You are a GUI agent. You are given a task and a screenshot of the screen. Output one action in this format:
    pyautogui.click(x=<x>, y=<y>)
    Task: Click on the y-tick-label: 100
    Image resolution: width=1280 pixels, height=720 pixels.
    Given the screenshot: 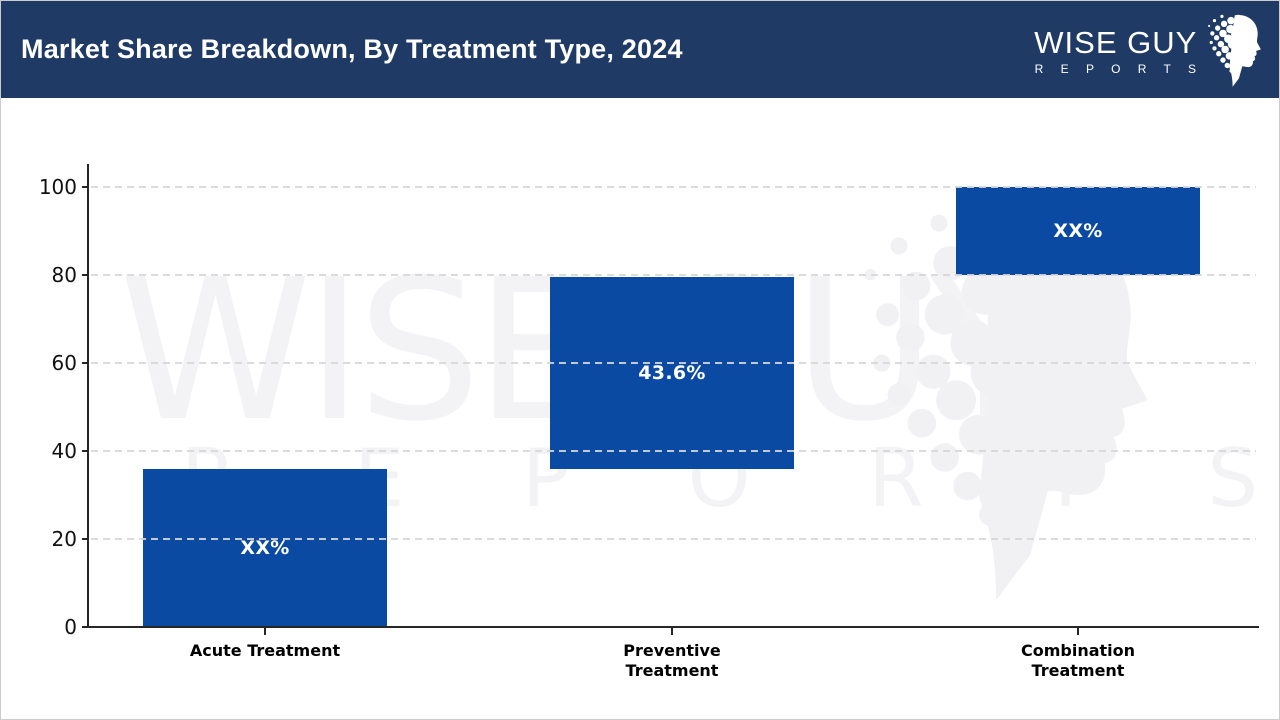 What is the action you would take?
    pyautogui.click(x=57, y=187)
    